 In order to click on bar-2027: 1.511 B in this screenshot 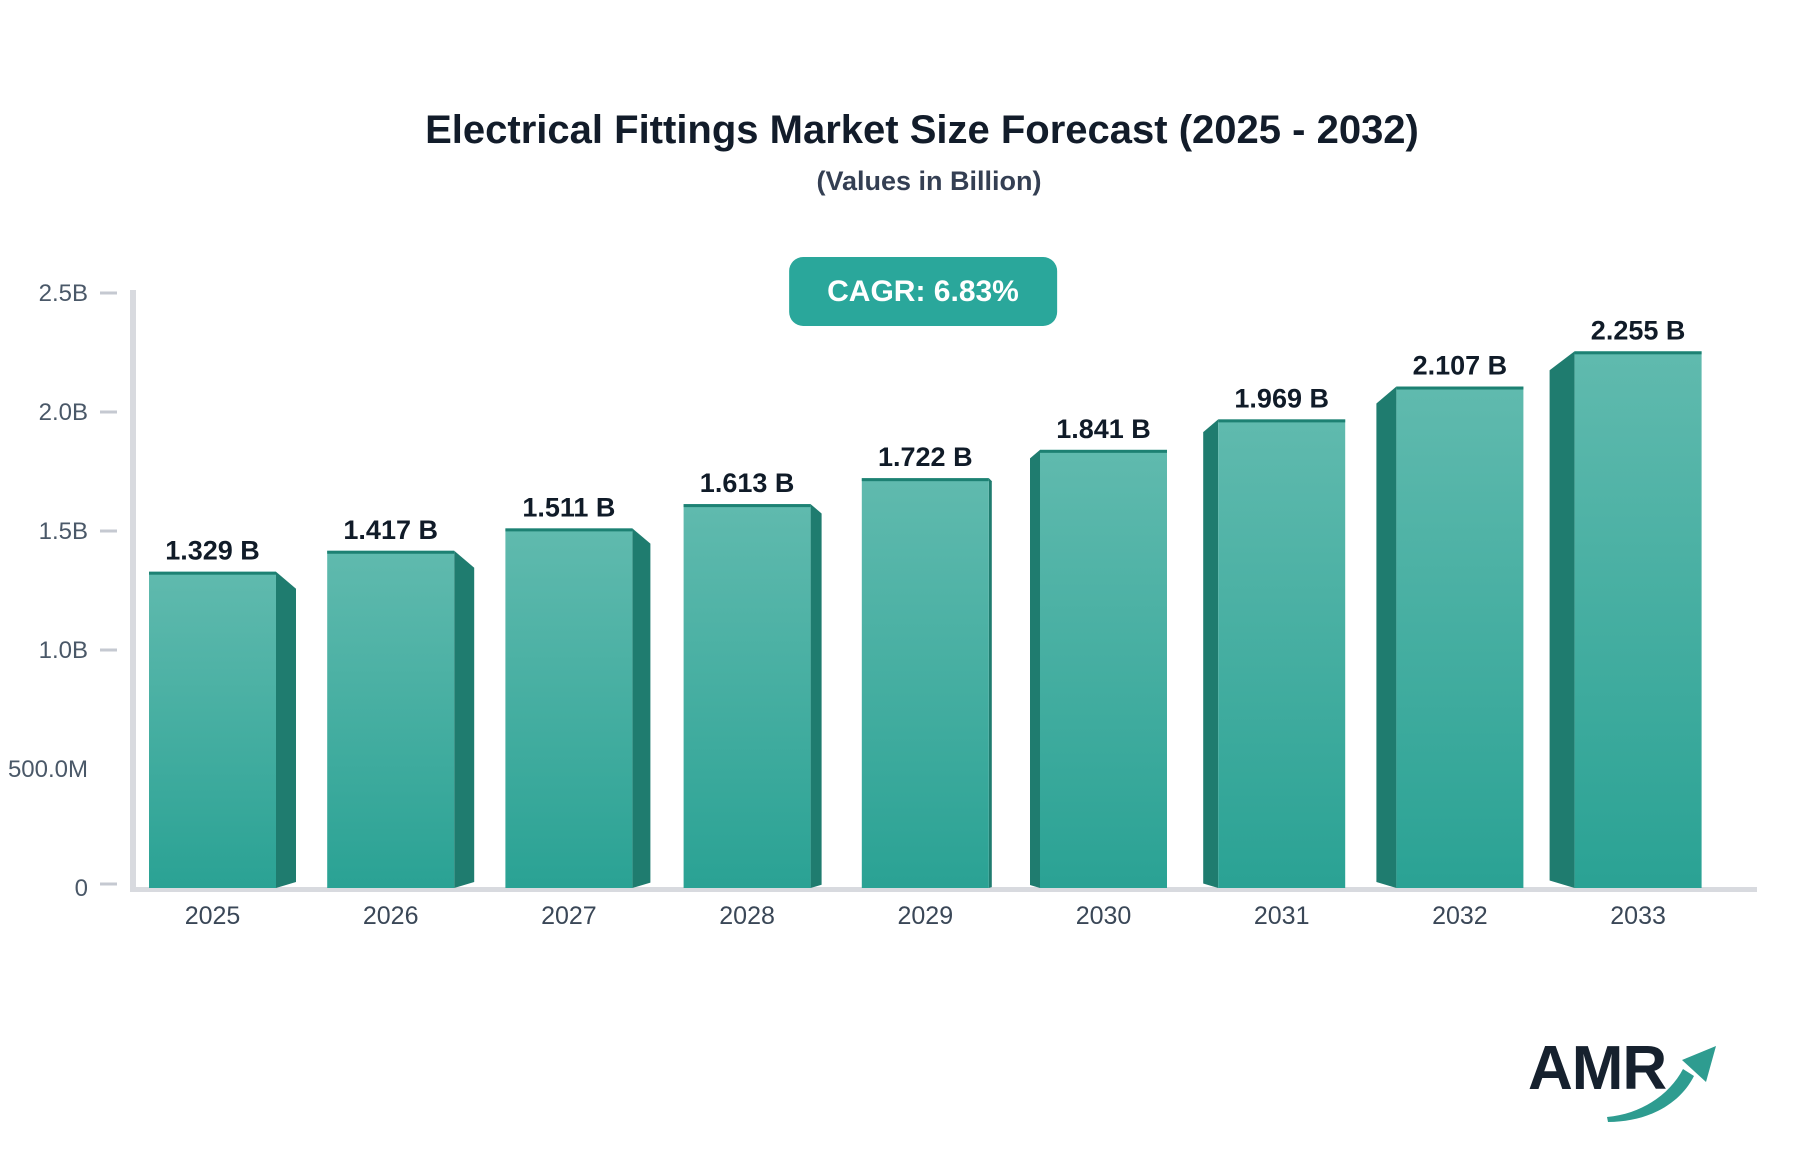, I will do `click(578, 690)`.